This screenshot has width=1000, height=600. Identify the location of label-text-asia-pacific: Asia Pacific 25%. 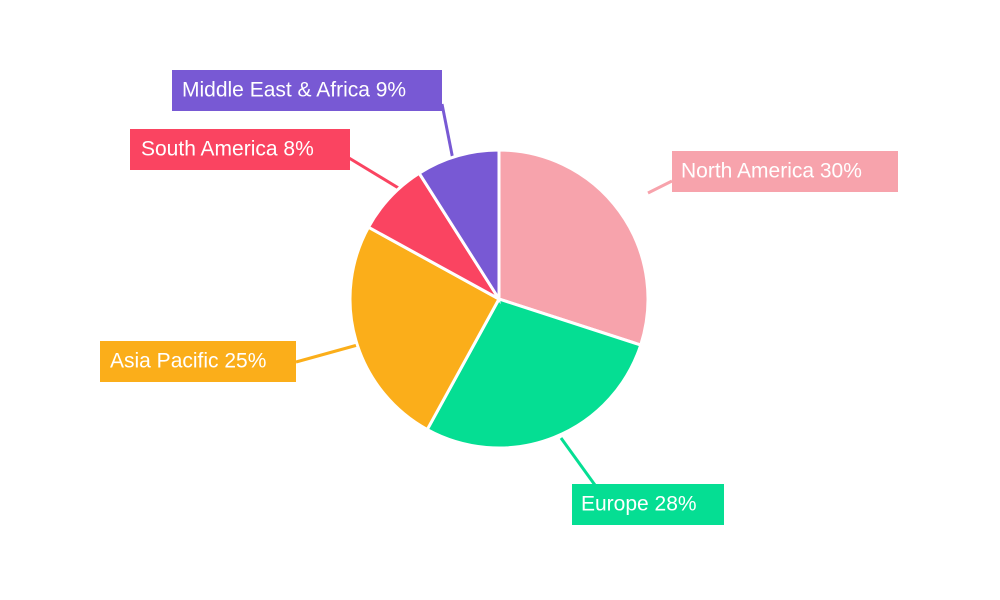
(188, 361).